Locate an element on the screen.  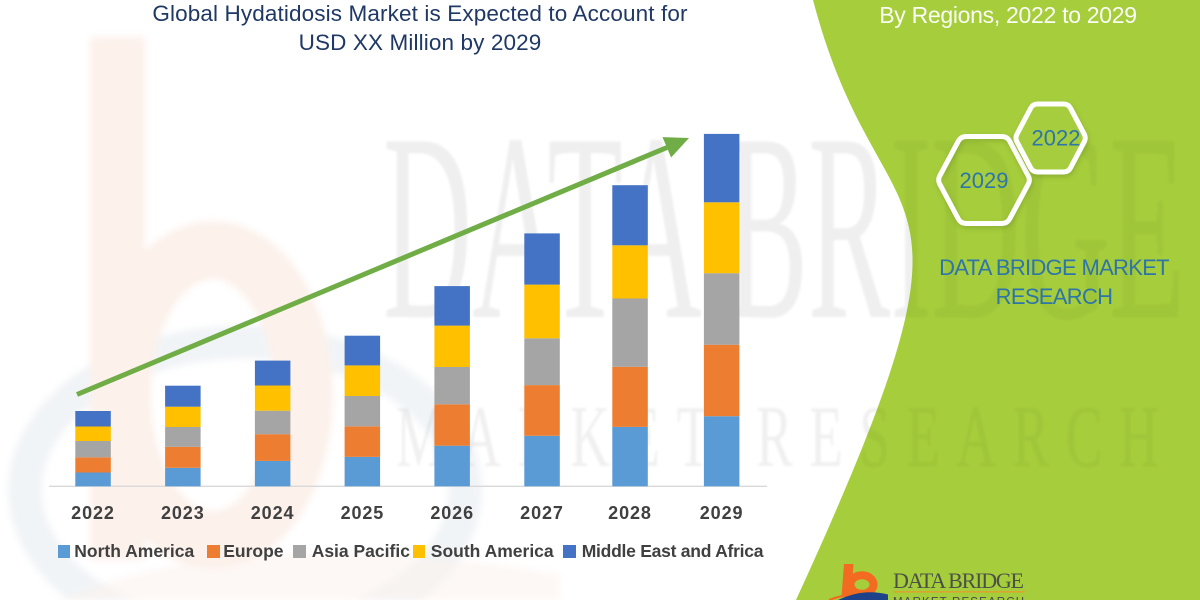
svg-text: 2022 is located at coordinates (1056, 138).